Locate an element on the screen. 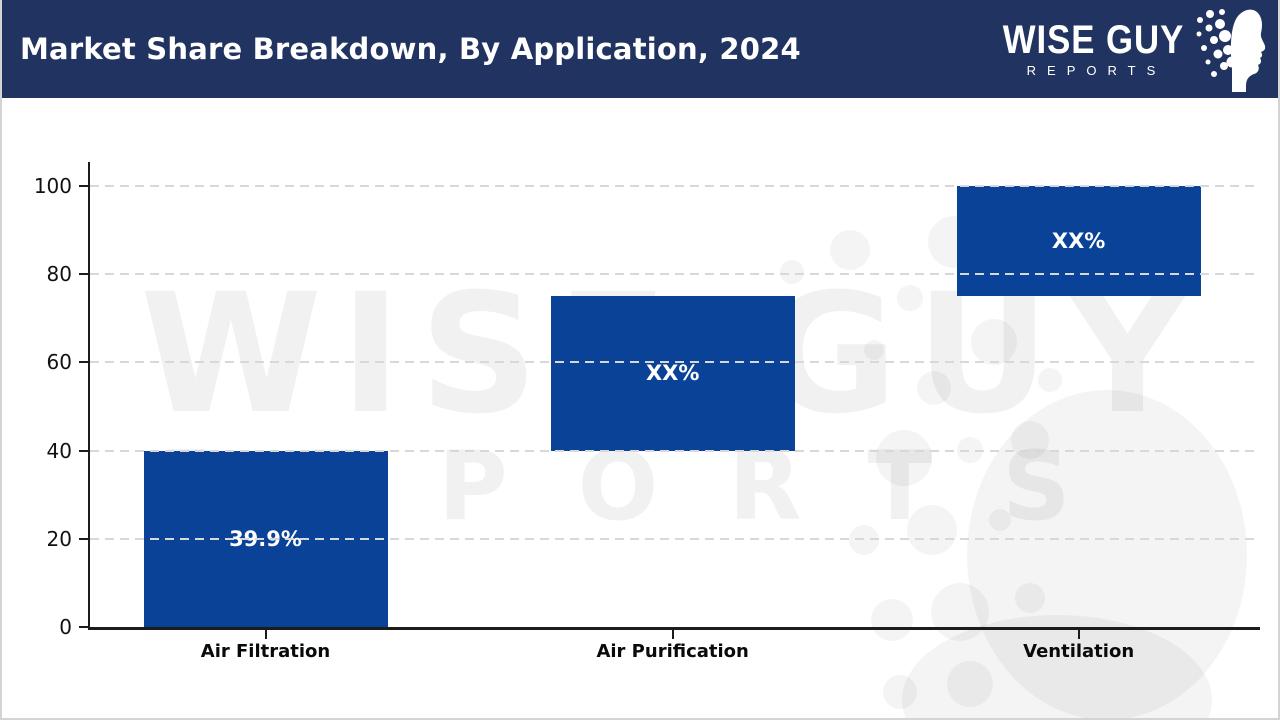  y-tick-label-40: 40 is located at coordinates (59, 450).